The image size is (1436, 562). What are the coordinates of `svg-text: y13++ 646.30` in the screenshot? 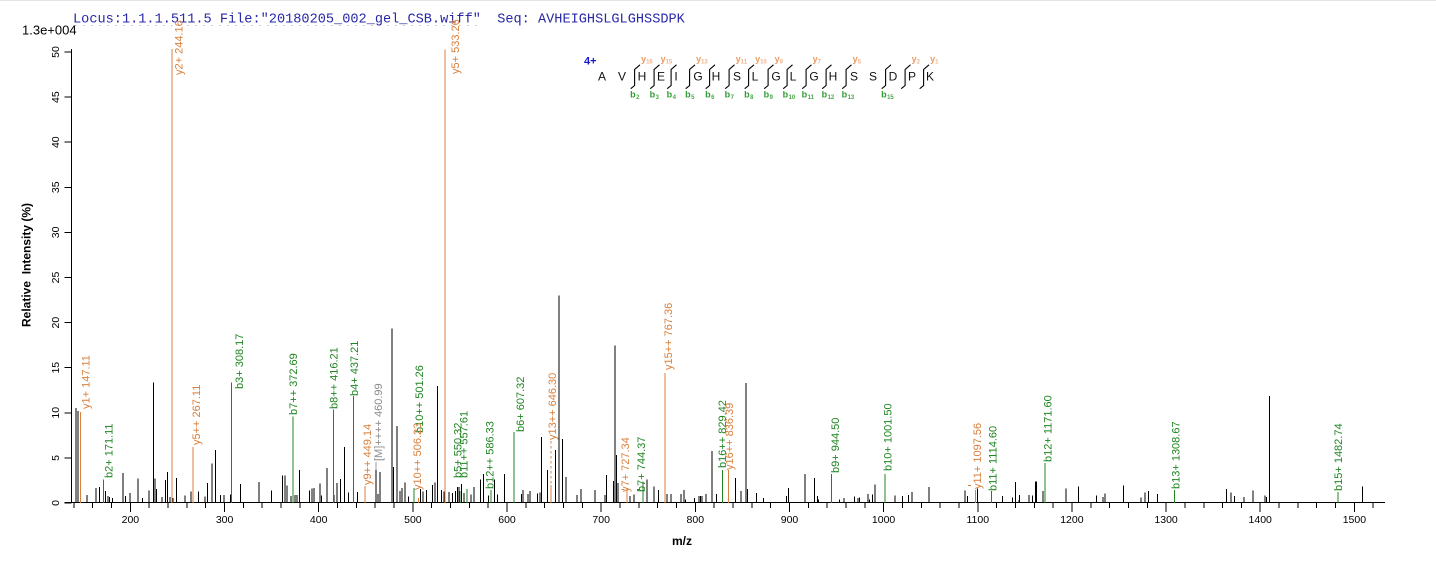 It's located at (553, 406).